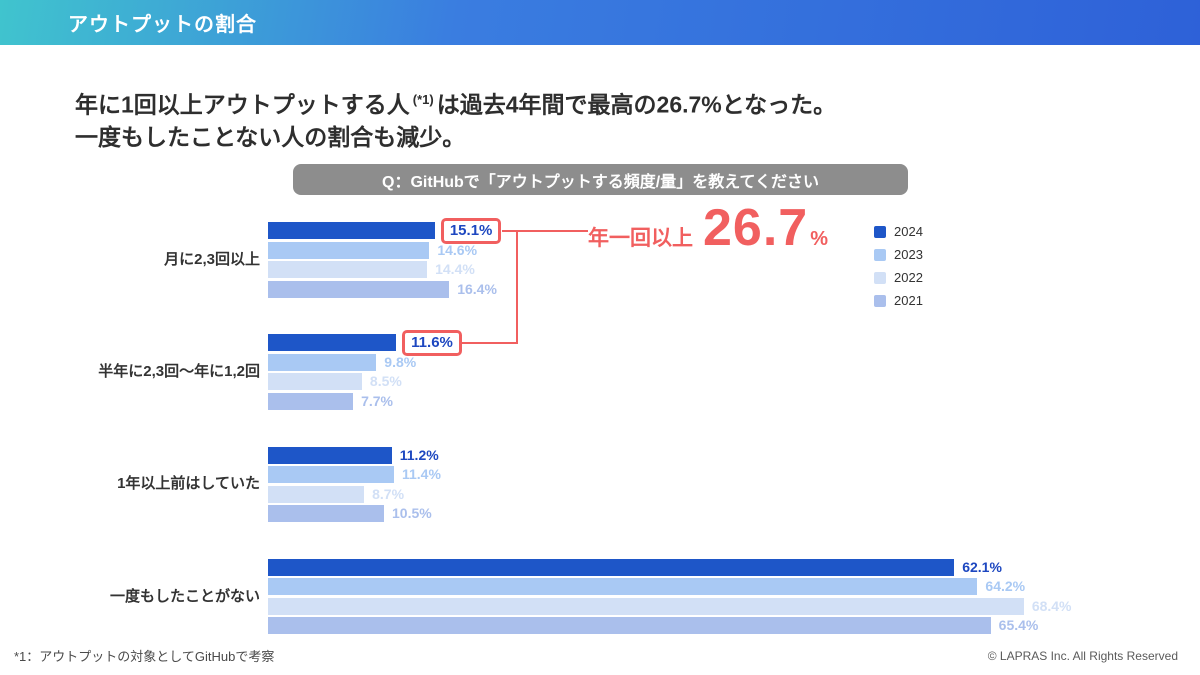 Image resolution: width=1200 pixels, height=675 pixels. What do you see at coordinates (412, 513) in the screenshot?
I see `bar-value-label: 10.5%` at bounding box center [412, 513].